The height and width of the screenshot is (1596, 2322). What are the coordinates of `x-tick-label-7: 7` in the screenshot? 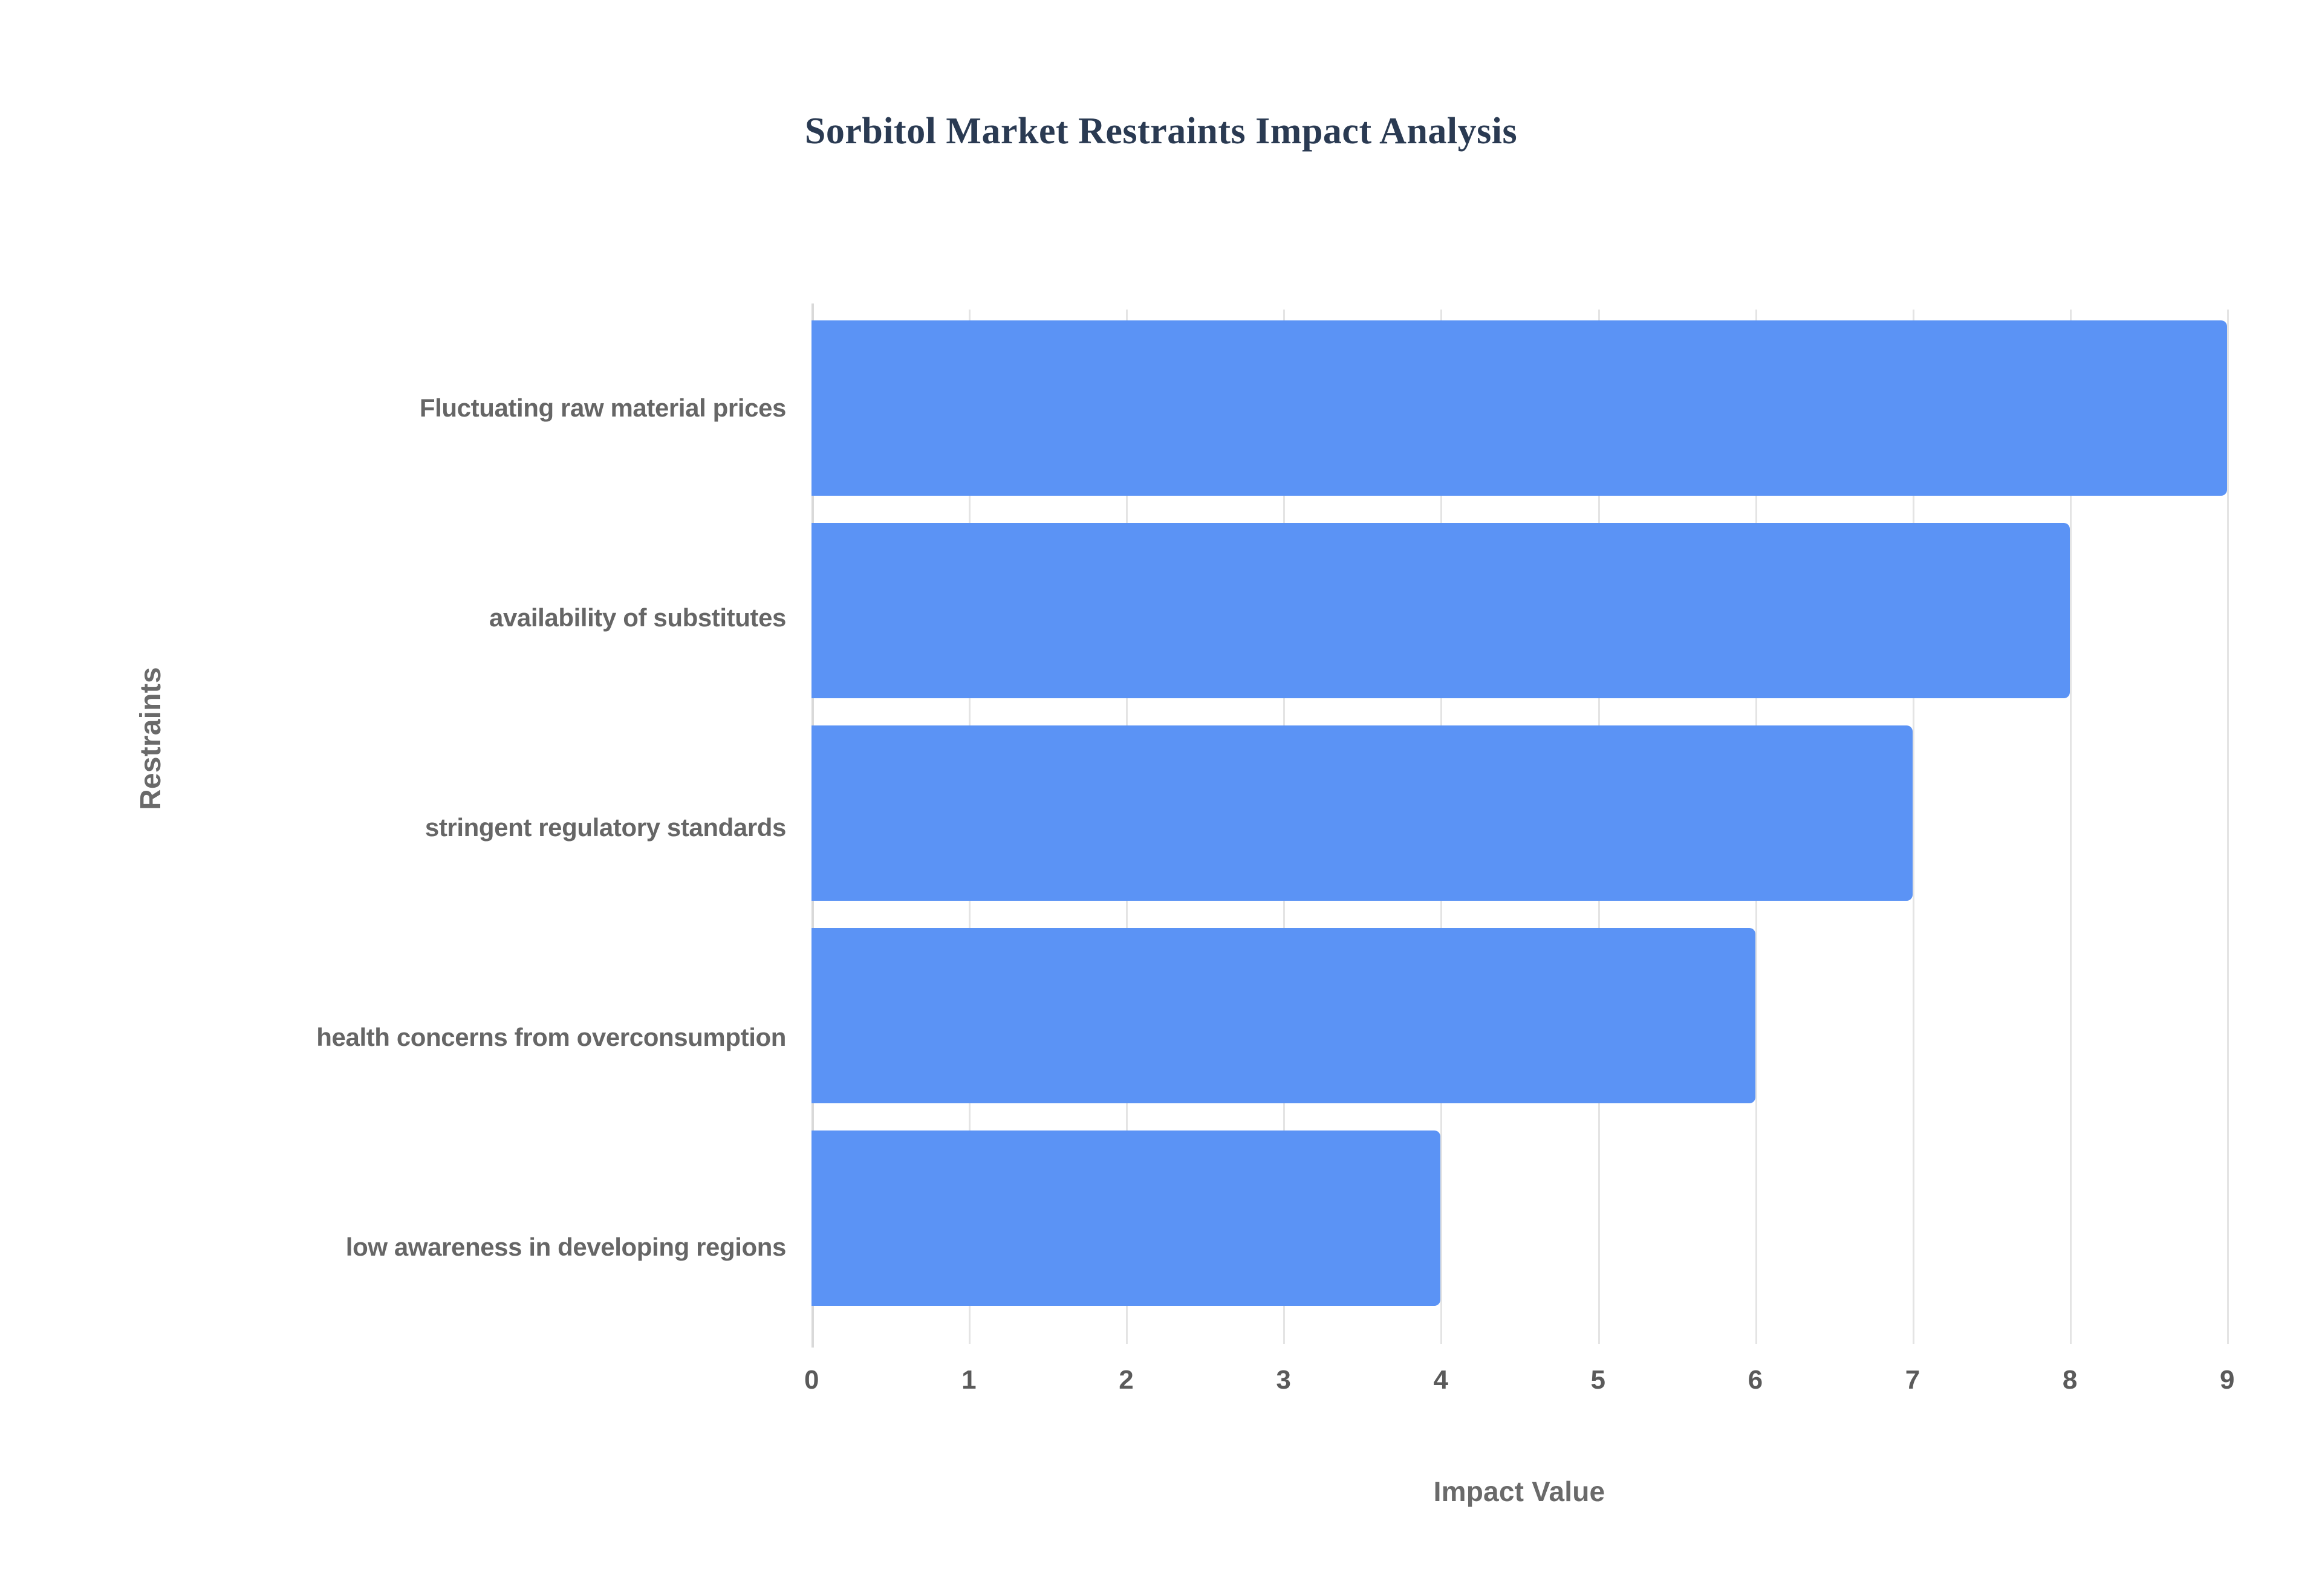 It's located at (1912, 1380).